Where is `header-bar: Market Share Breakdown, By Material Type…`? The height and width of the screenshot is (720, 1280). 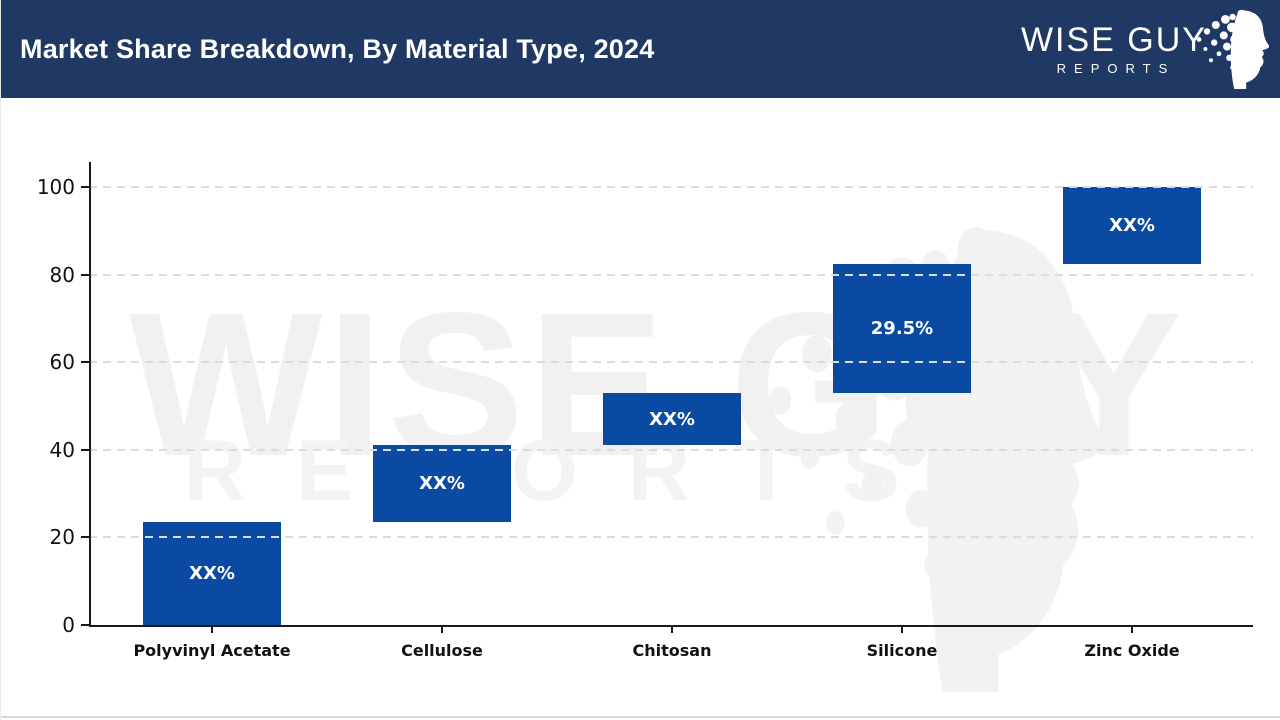 header-bar: Market Share Breakdown, By Material Type… is located at coordinates (640, 49).